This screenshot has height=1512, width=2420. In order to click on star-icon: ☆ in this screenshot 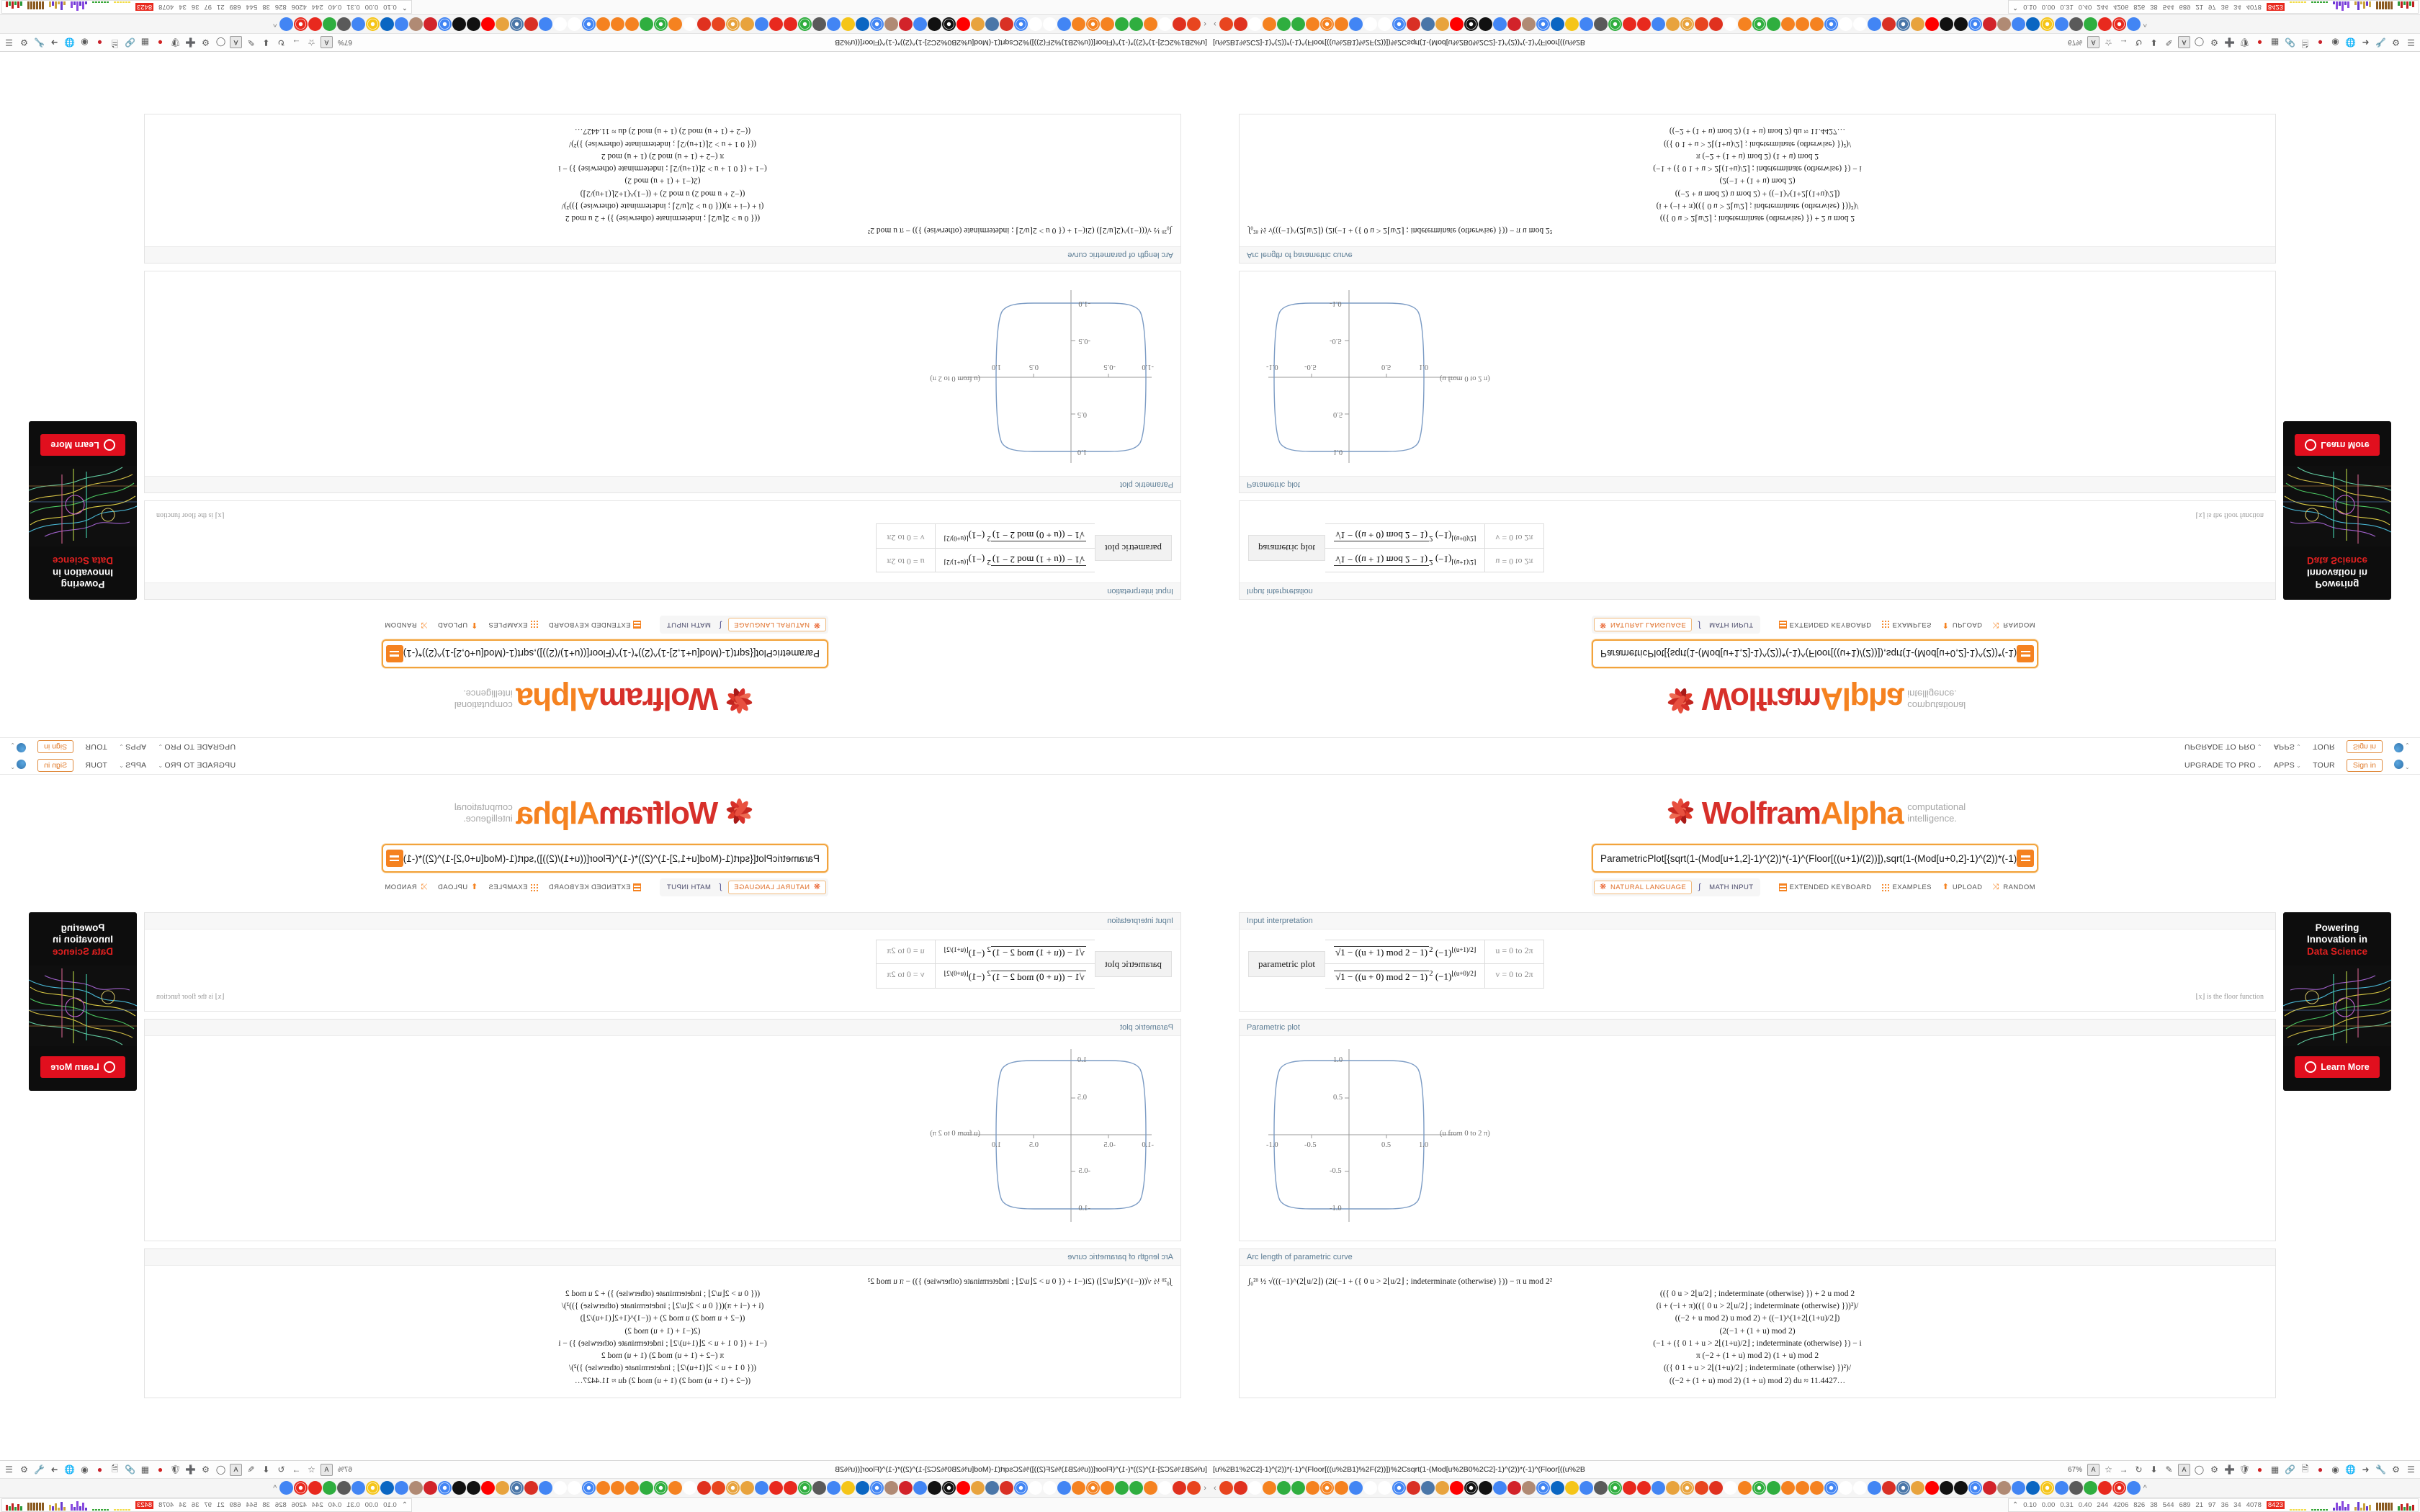, I will do `click(311, 1469)`.